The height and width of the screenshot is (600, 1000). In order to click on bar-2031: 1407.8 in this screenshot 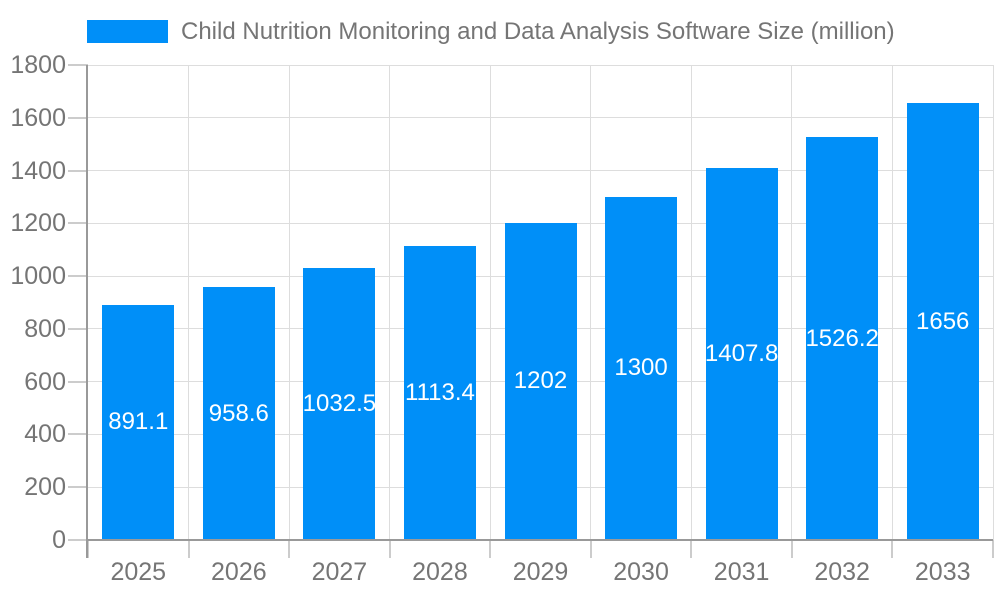, I will do `click(741, 354)`.